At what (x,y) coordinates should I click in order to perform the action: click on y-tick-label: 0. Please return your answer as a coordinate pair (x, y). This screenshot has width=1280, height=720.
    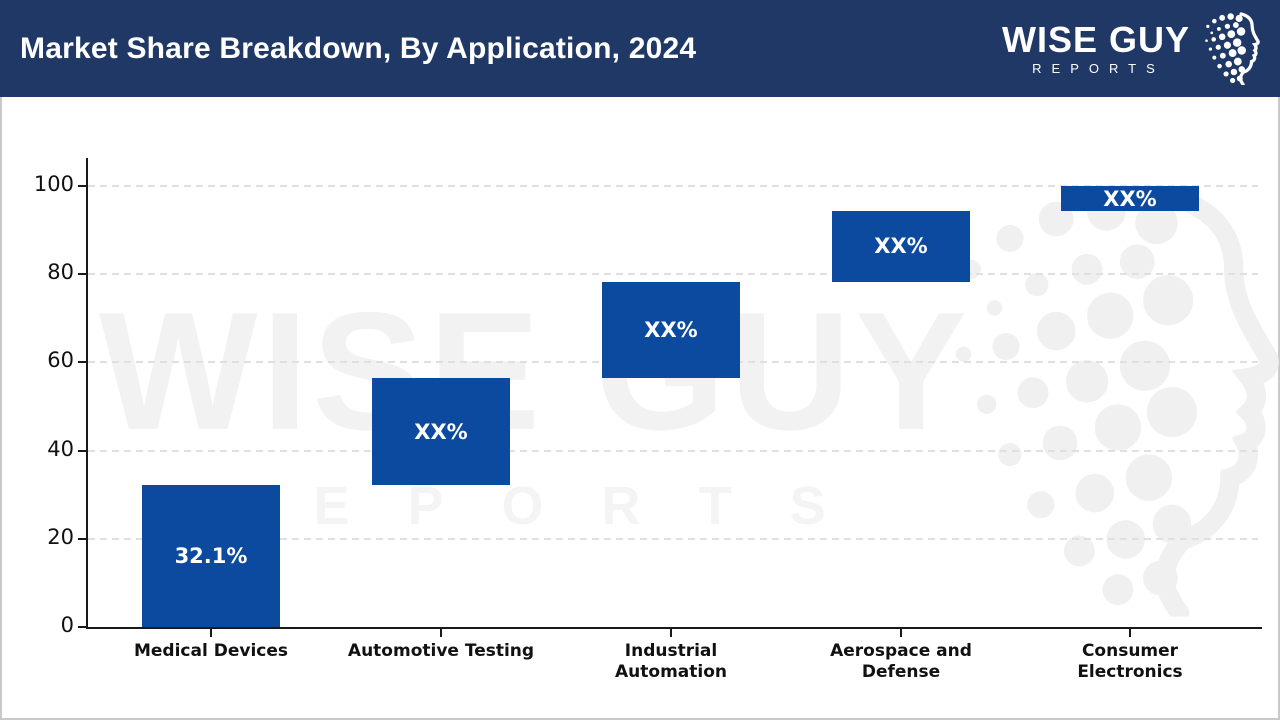
    Looking at the image, I should click on (67, 625).